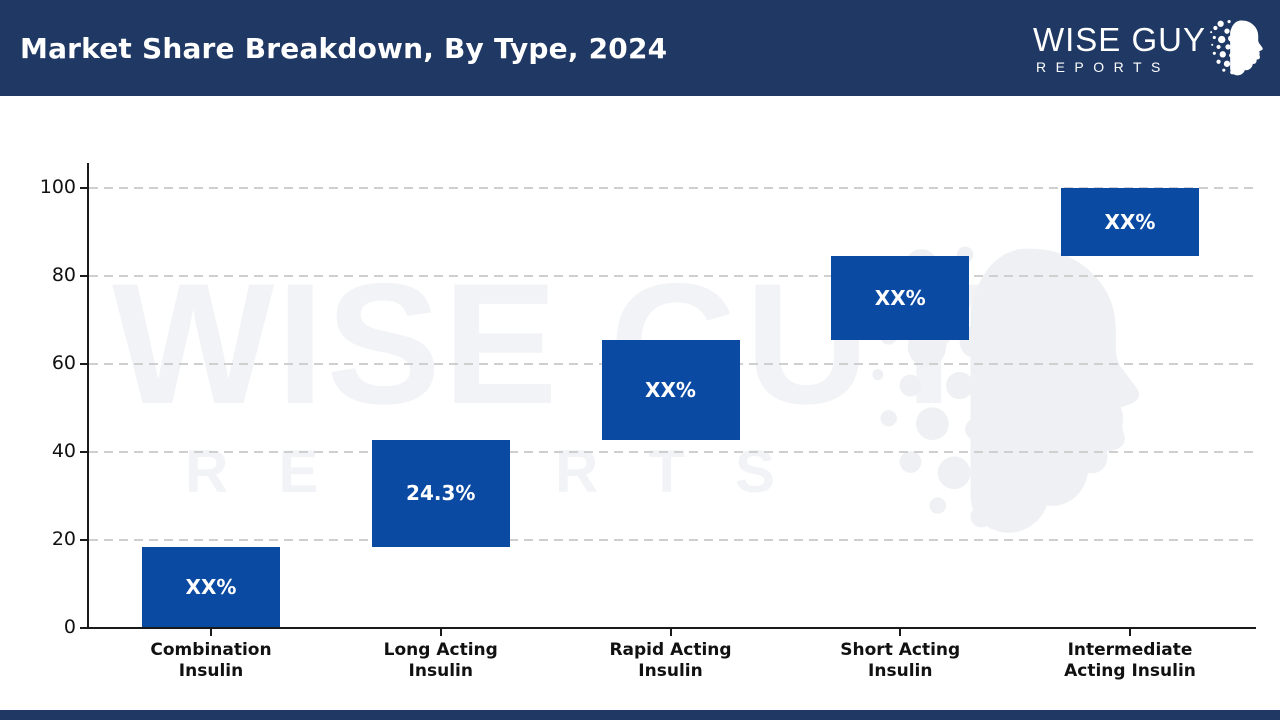  I want to click on y-tick-label: 20, so click(63, 538).